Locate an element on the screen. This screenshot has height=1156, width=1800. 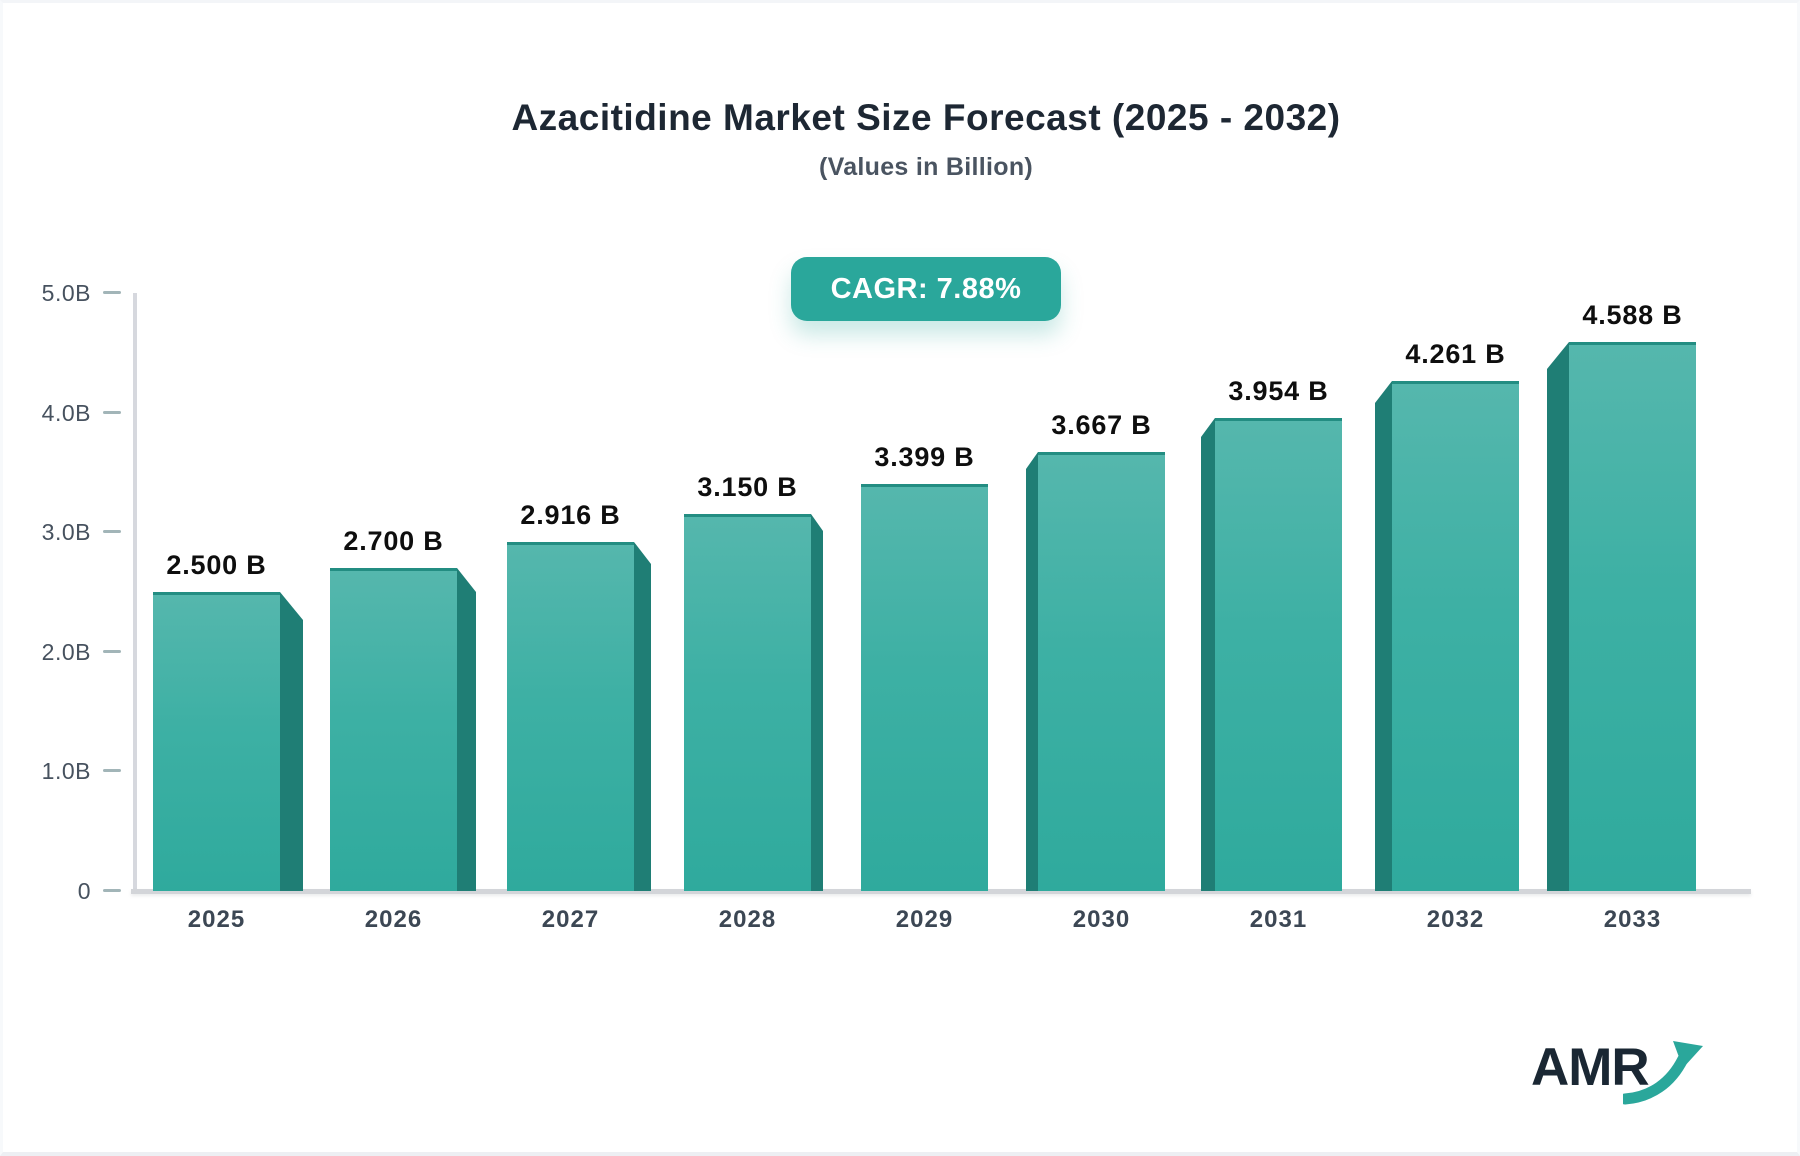
bar-2029 is located at coordinates (924, 687).